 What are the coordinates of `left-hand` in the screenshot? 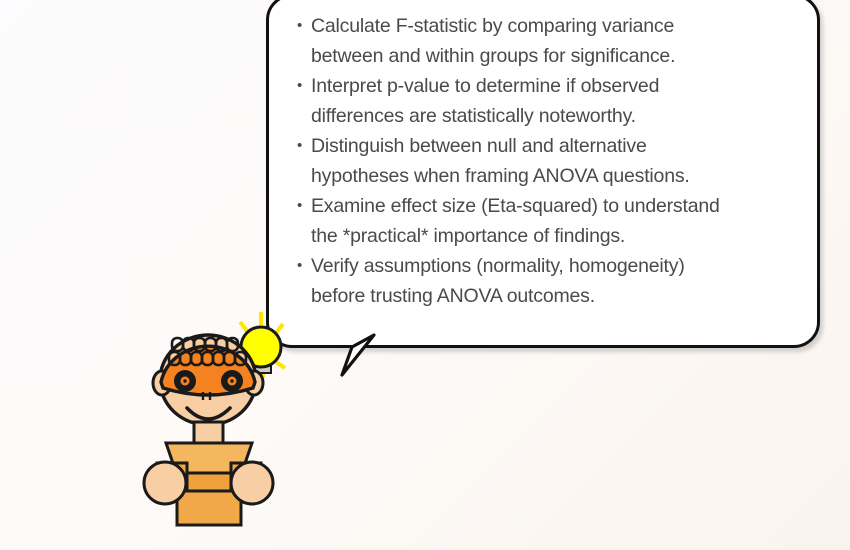 It's located at (165, 483).